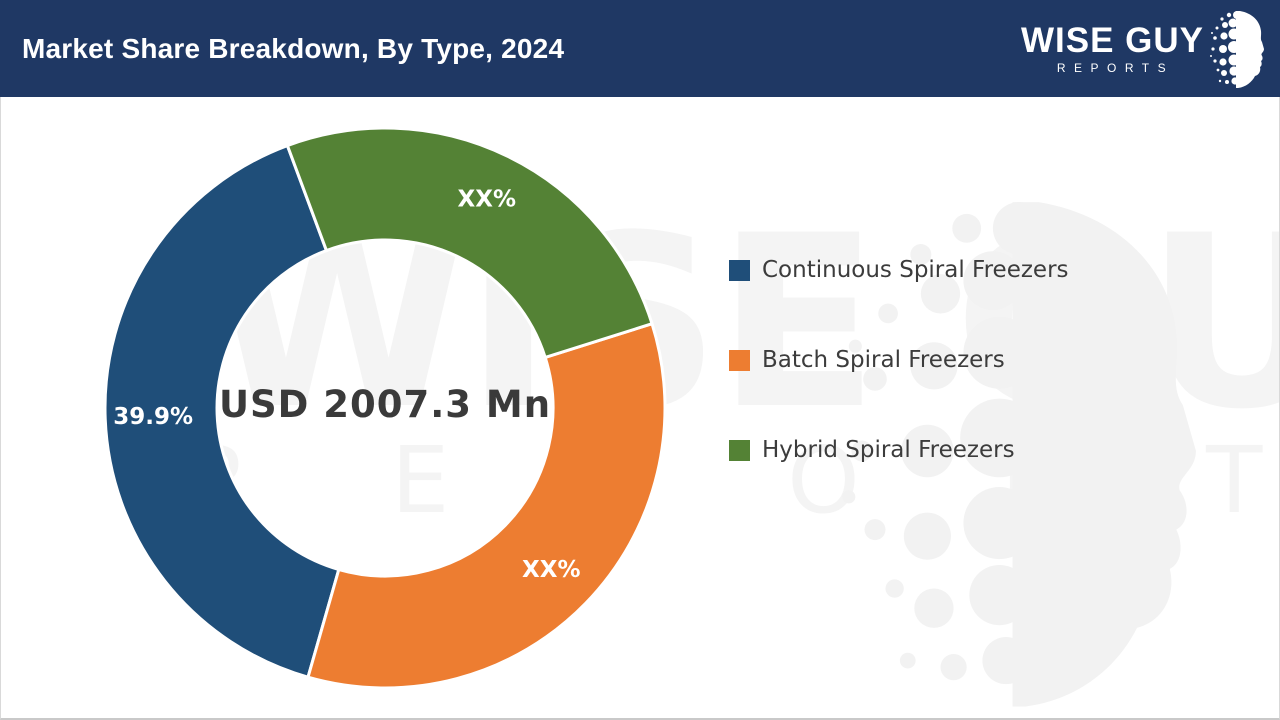 The image size is (1280, 720). What do you see at coordinates (739, 360) in the screenshot?
I see `legend-swatch-batch` at bounding box center [739, 360].